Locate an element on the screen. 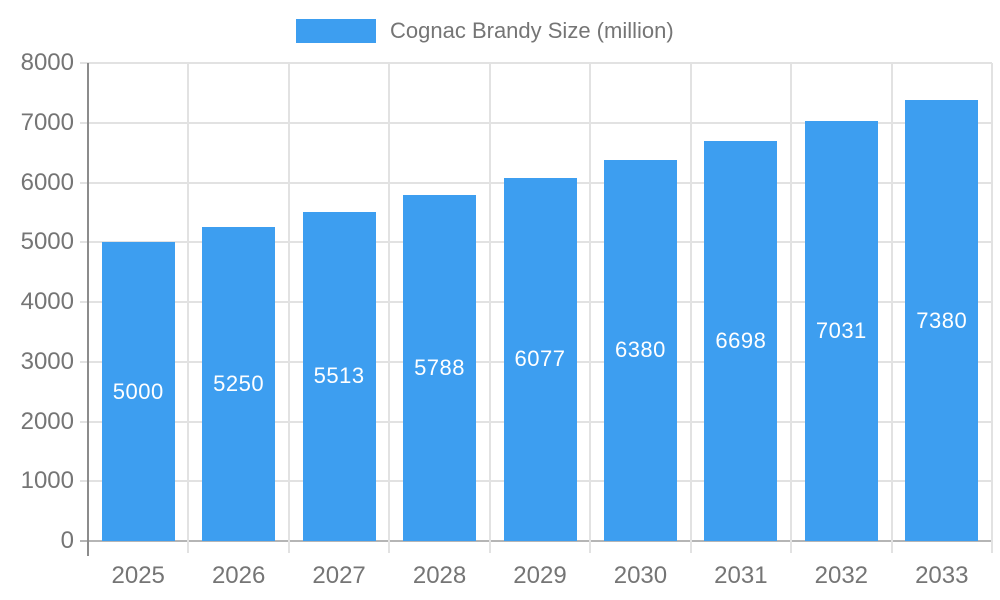 This screenshot has height=600, width=1000. legend-label: Cognac Brandy Size (million) is located at coordinates (532, 30).